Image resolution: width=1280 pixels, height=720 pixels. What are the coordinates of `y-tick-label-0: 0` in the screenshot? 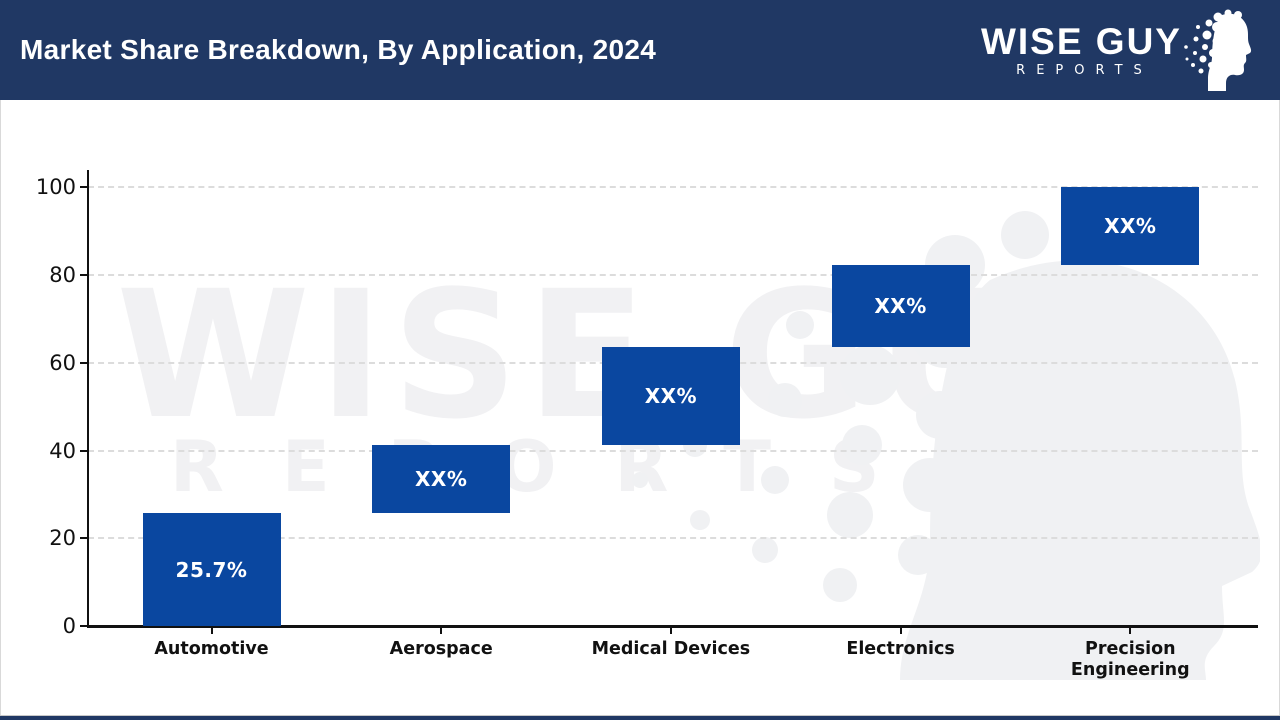 It's located at (69, 626).